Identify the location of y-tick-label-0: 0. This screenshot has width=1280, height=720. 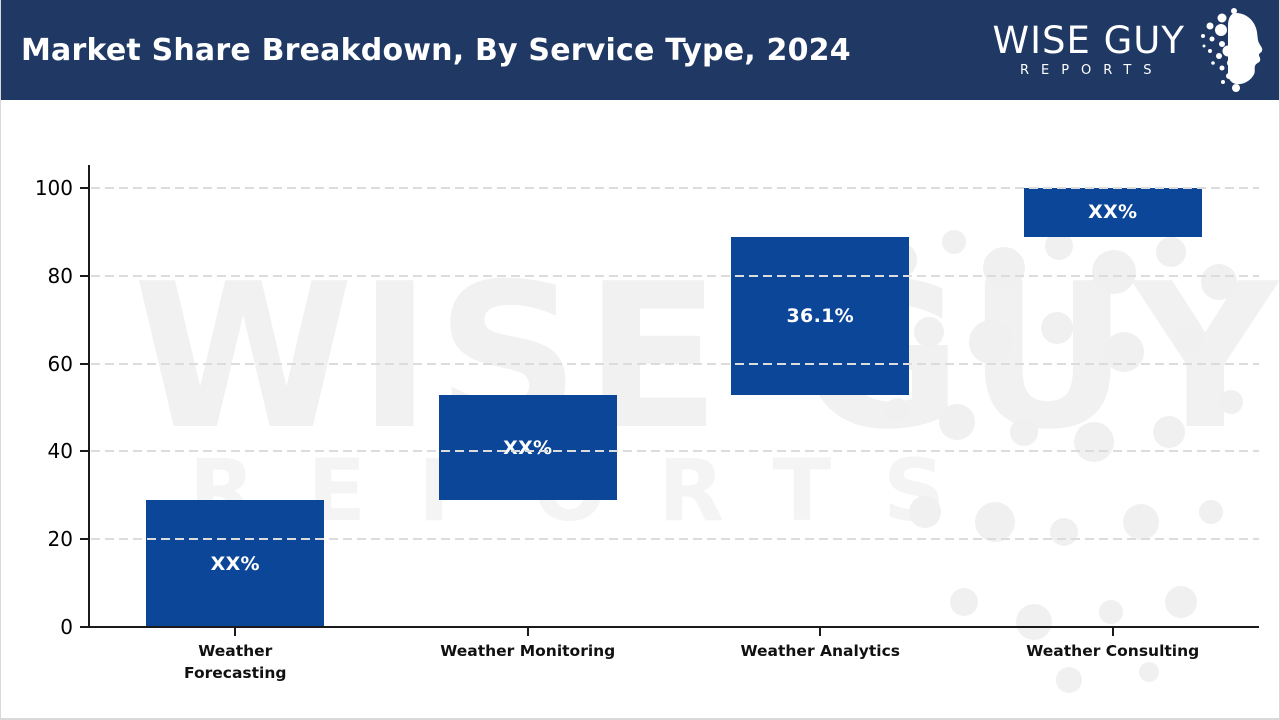
(66, 627).